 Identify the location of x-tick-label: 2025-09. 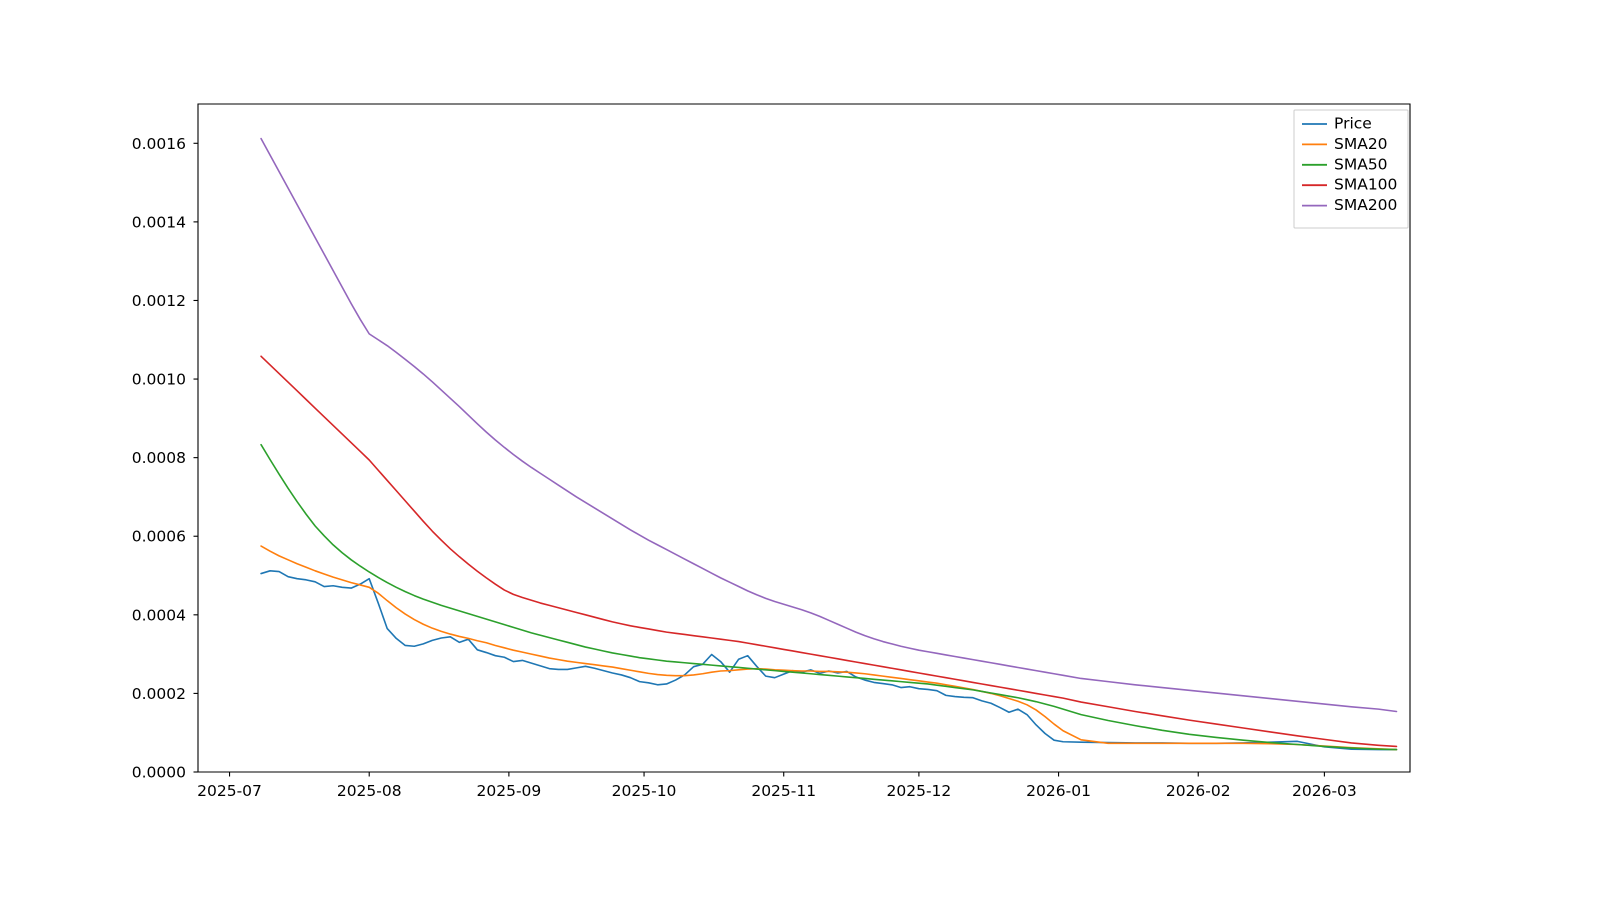
(509, 791).